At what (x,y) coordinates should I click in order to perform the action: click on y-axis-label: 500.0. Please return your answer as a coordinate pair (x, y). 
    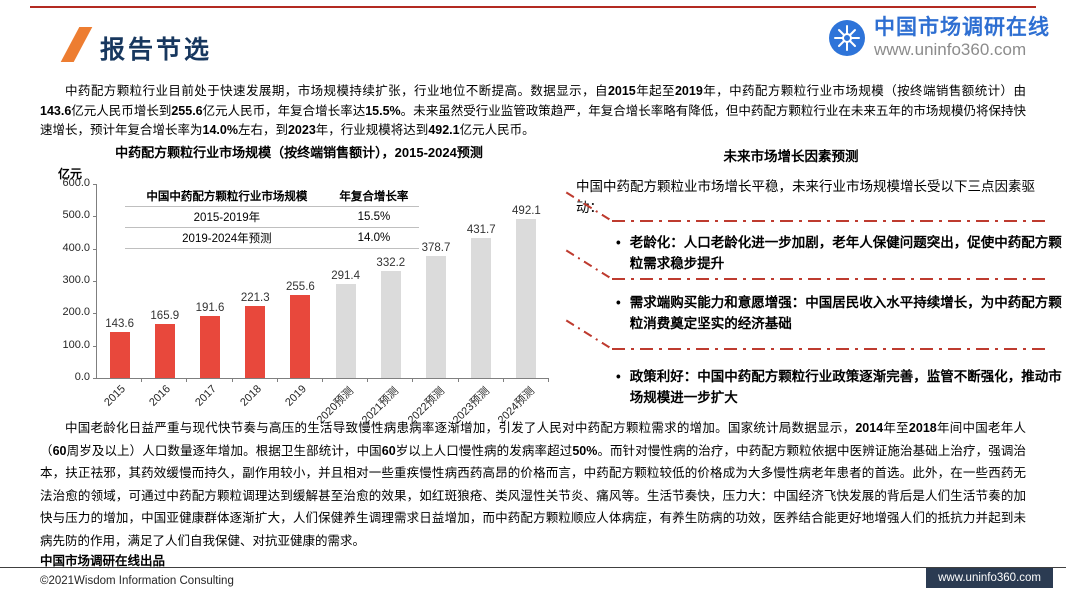
    Looking at the image, I should click on (72, 215).